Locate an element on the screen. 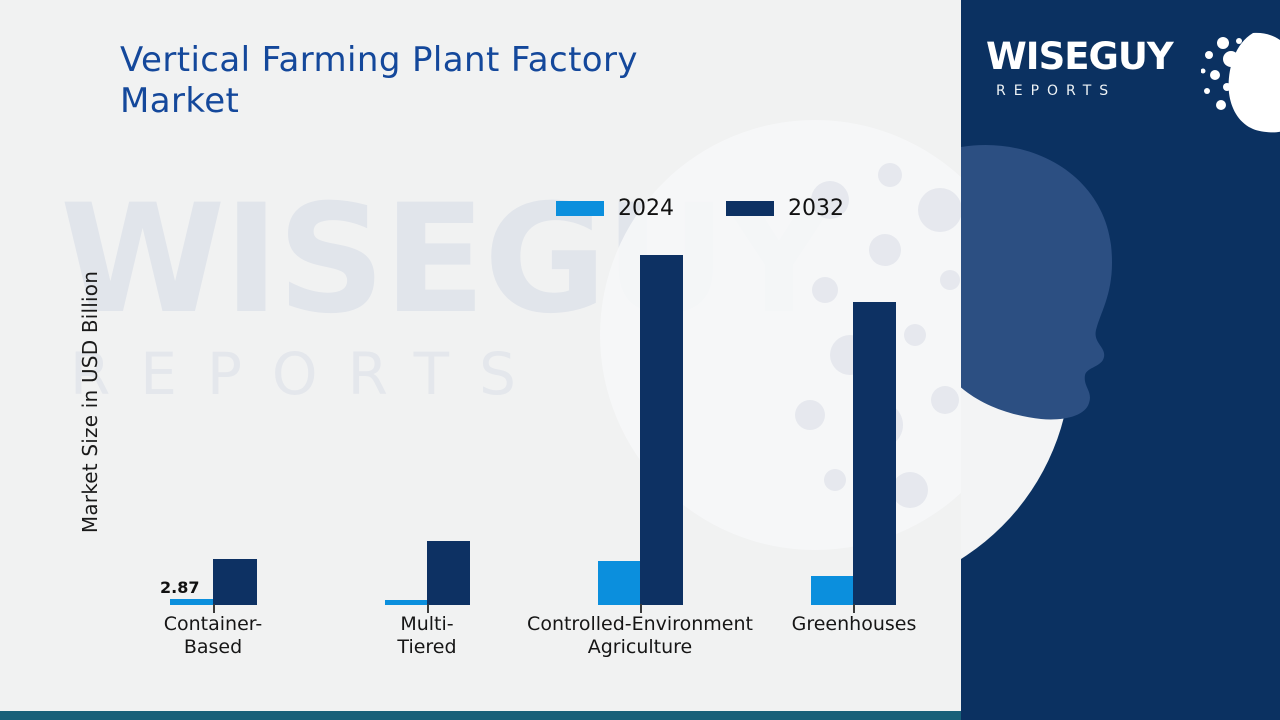 The height and width of the screenshot is (720, 1280). category-label-line-2: Based is located at coordinates (213, 646).